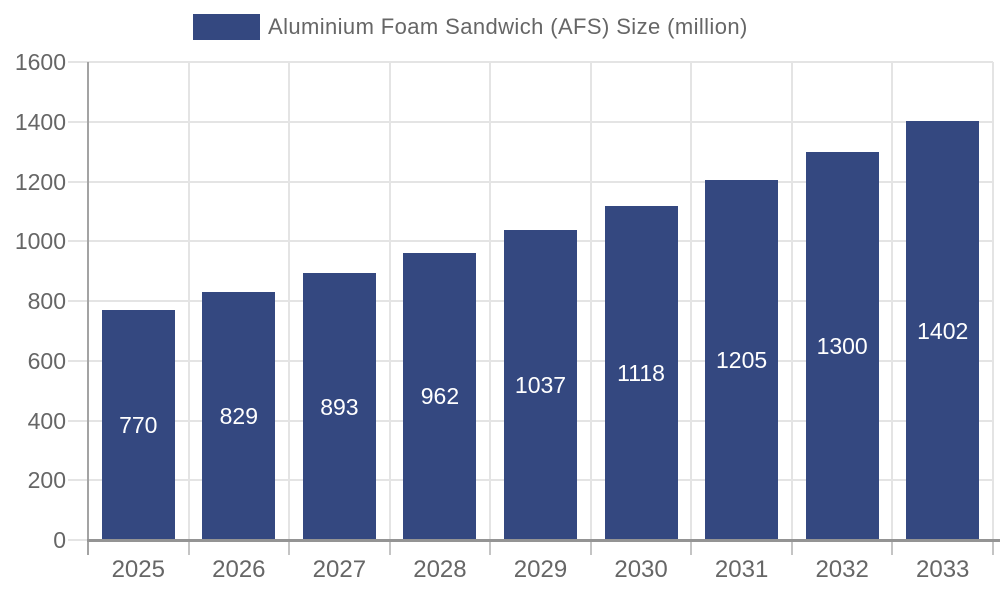 The height and width of the screenshot is (600, 1000). I want to click on bar-2028, so click(440, 396).